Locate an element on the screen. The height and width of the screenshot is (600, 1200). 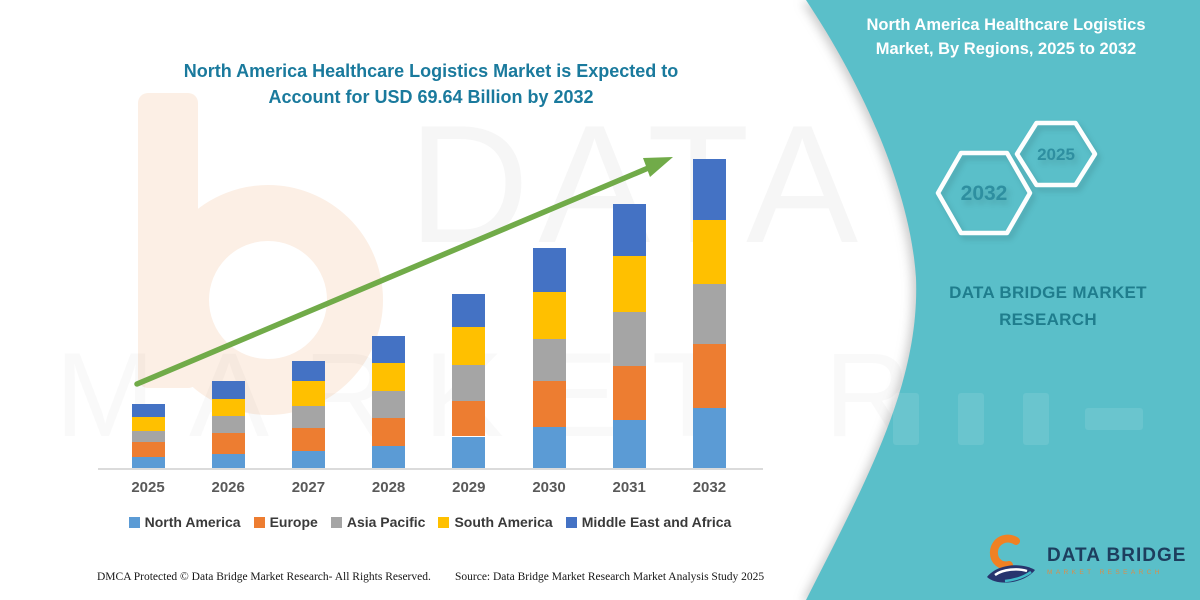
bar-segment-2030-europe is located at coordinates (549, 404).